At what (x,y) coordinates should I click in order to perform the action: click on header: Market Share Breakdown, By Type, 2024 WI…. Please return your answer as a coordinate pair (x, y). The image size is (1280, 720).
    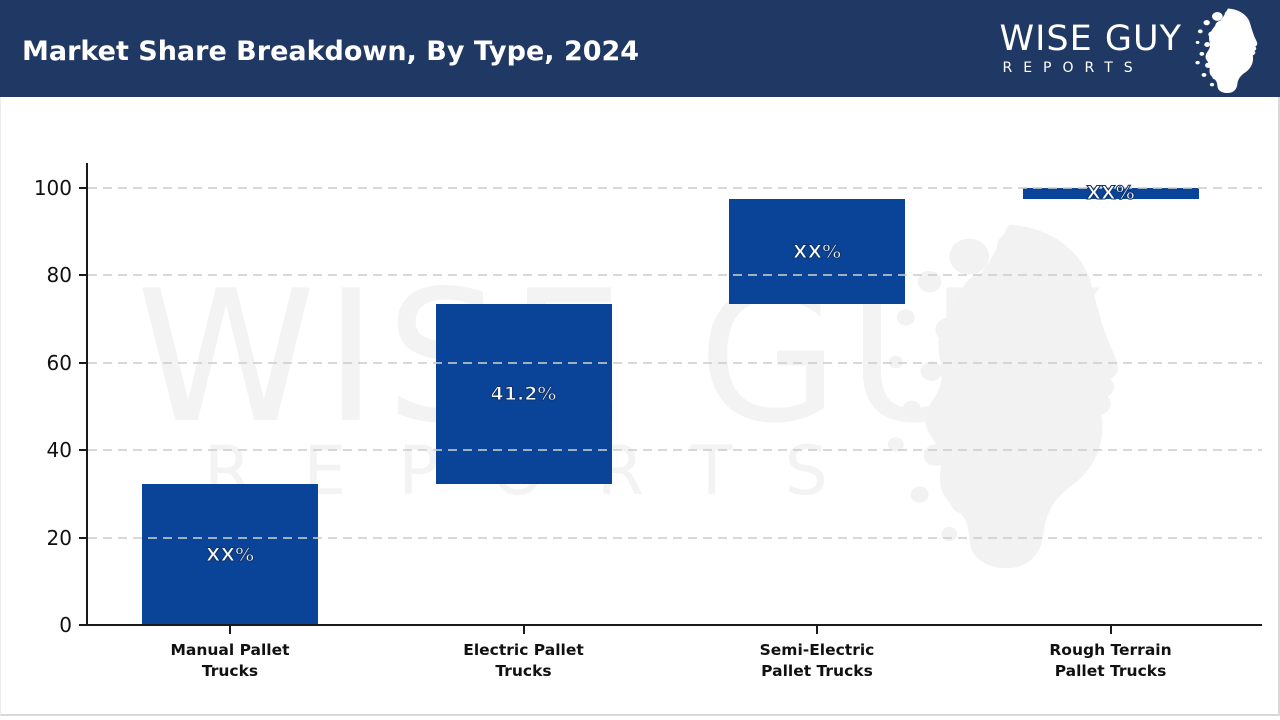
    Looking at the image, I should click on (640, 48).